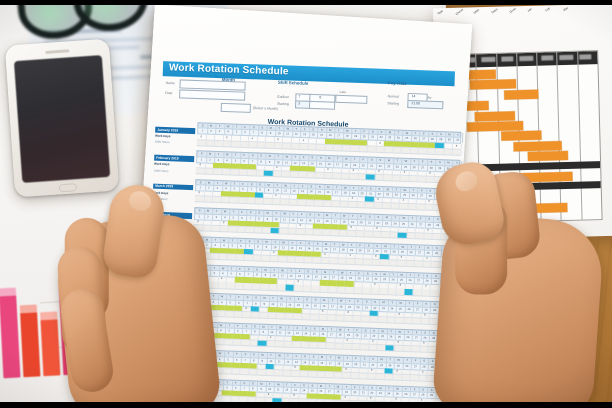 Image resolution: width=612 pixels, height=408 pixels. Describe the element at coordinates (457, 152) in the screenshot. I see `schedule-cell` at that location.